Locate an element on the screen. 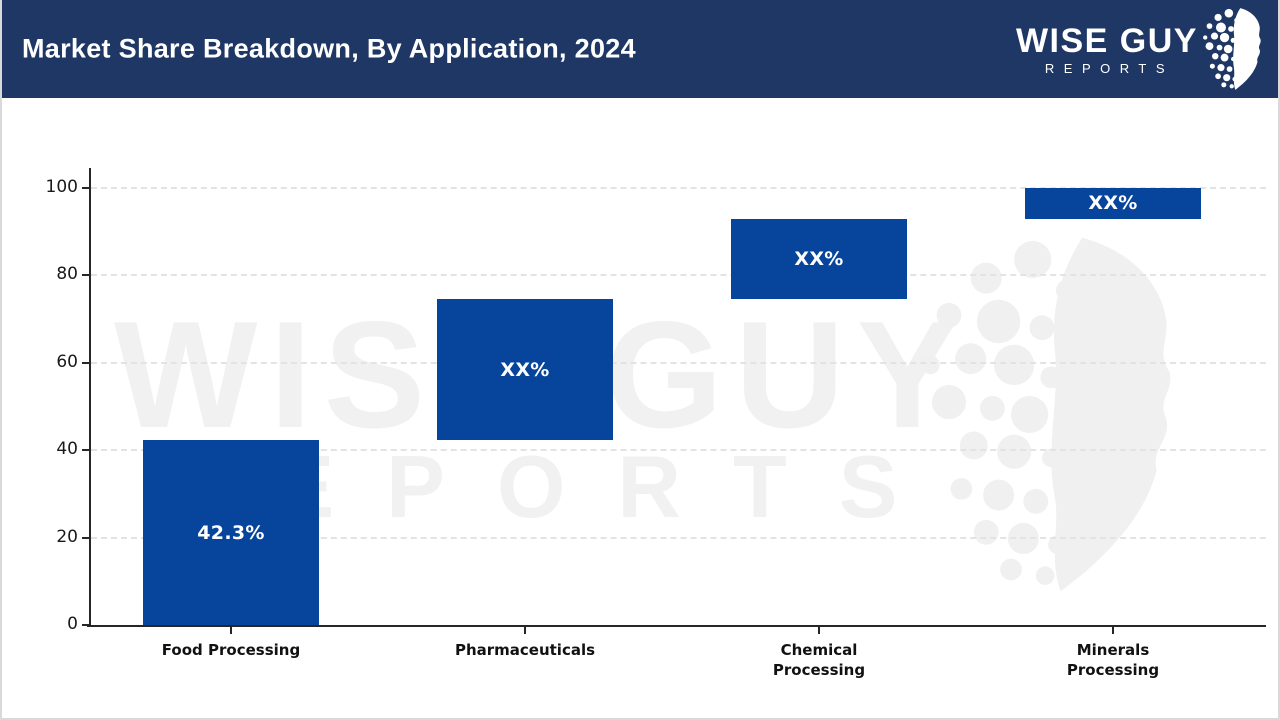 The height and width of the screenshot is (720, 1280). x-category-label: Food Processing is located at coordinates (231, 650).